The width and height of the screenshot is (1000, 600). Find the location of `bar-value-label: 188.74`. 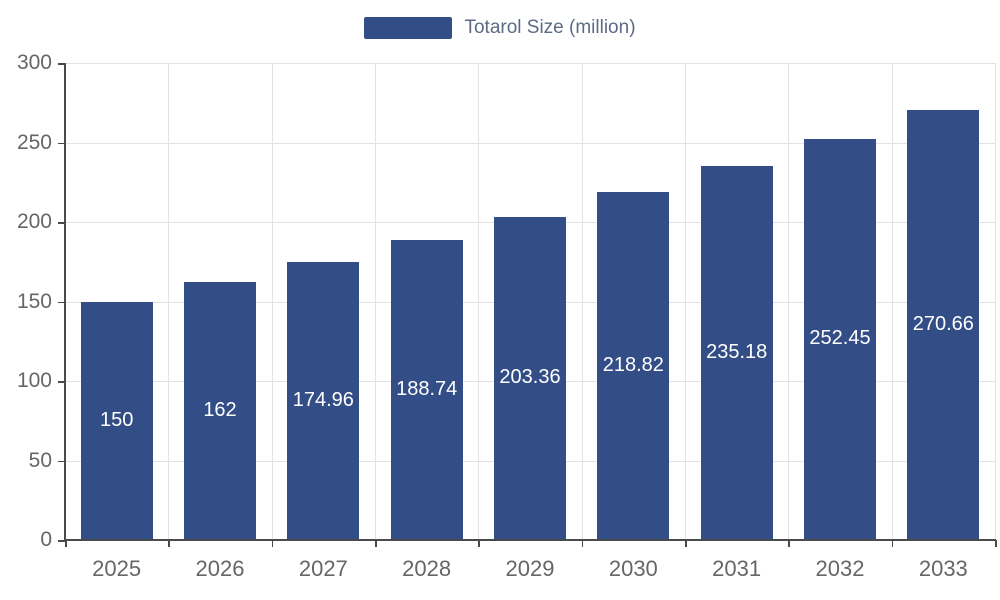

bar-value-label: 188.74 is located at coordinates (427, 388).